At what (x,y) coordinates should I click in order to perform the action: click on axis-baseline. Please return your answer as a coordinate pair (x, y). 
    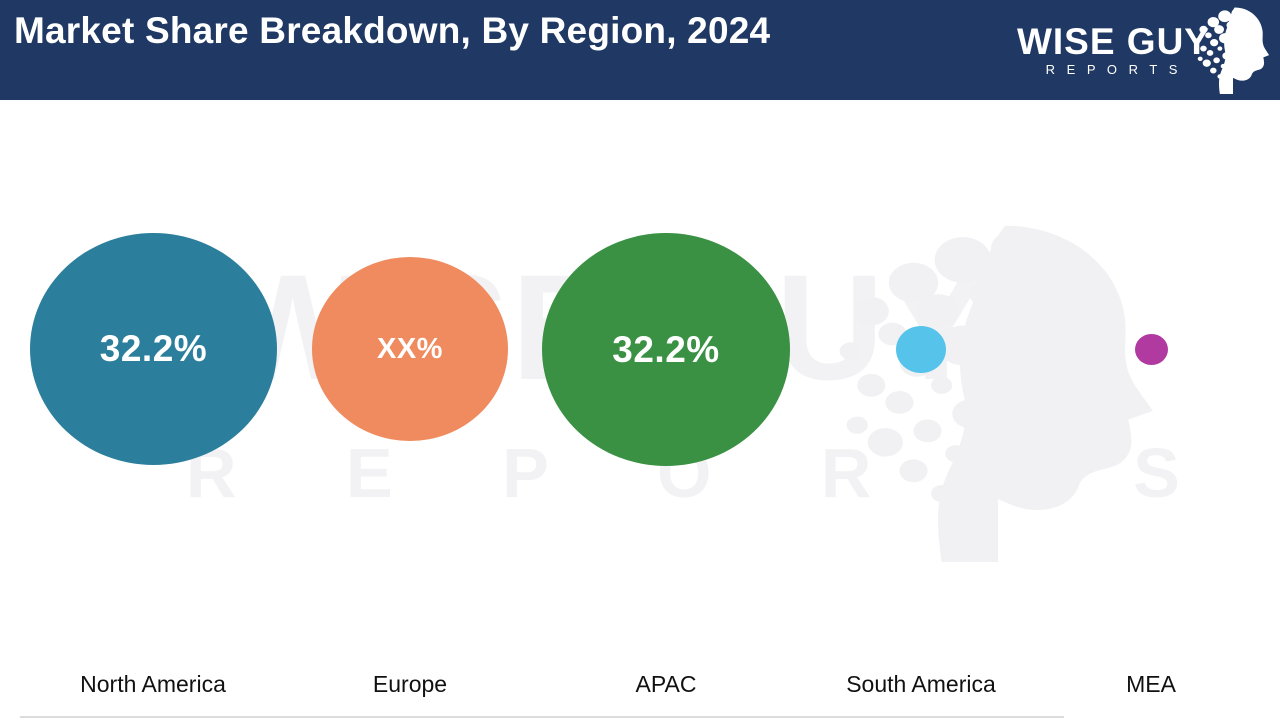
    Looking at the image, I should click on (542, 717).